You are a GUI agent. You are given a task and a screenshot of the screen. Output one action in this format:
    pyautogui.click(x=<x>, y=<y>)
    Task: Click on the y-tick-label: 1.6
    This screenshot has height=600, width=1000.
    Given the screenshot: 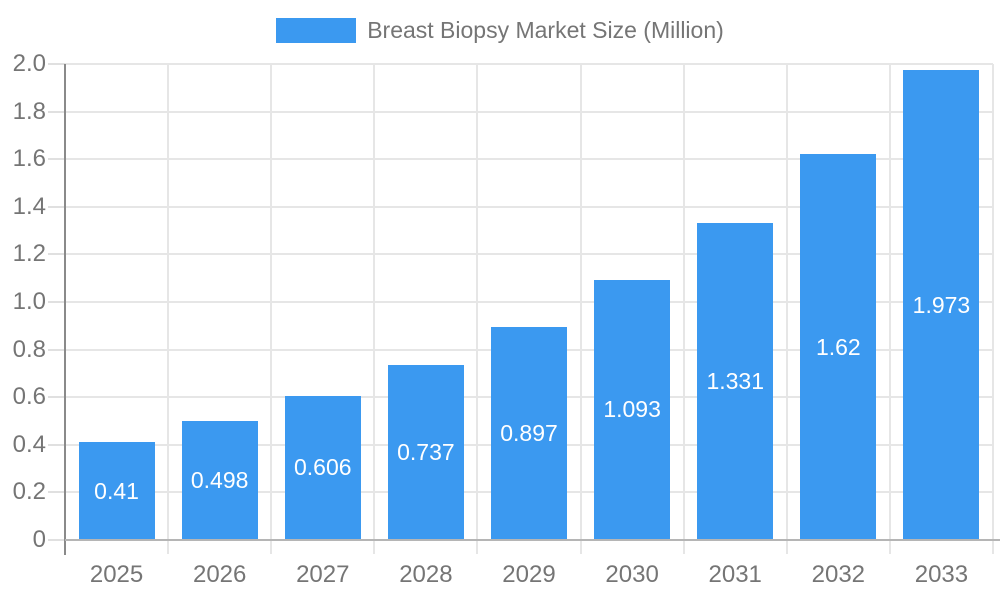 What is the action you would take?
    pyautogui.click(x=29, y=159)
    